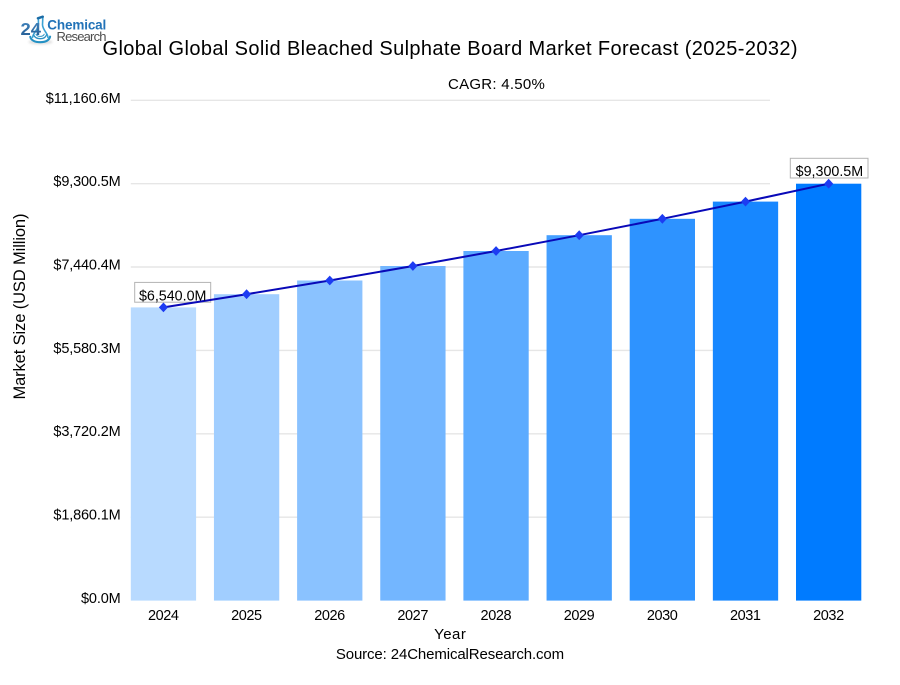 Image resolution: width=900 pixels, height=685 pixels. Describe the element at coordinates (86, 432) in the screenshot. I see `svg-text: $3,720.2M` at that location.